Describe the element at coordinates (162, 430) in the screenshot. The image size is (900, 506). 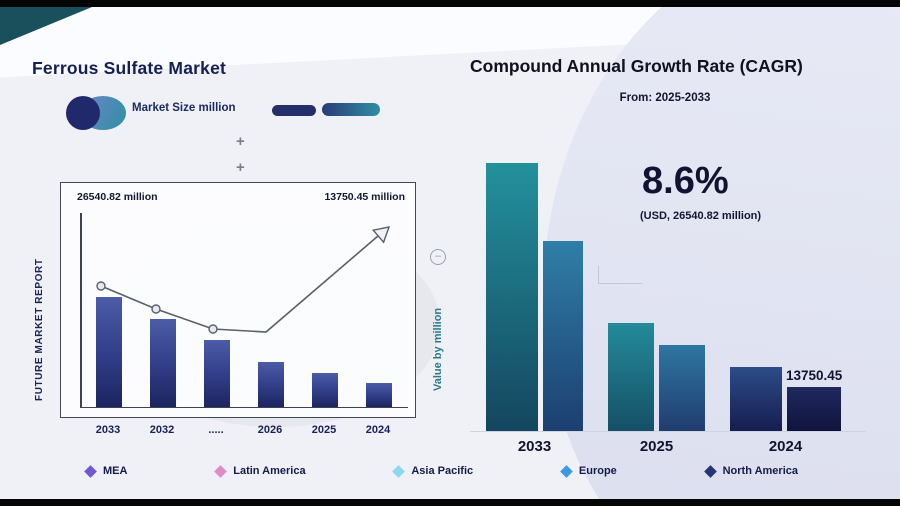
I see `year-axis-label: 2032` at that location.